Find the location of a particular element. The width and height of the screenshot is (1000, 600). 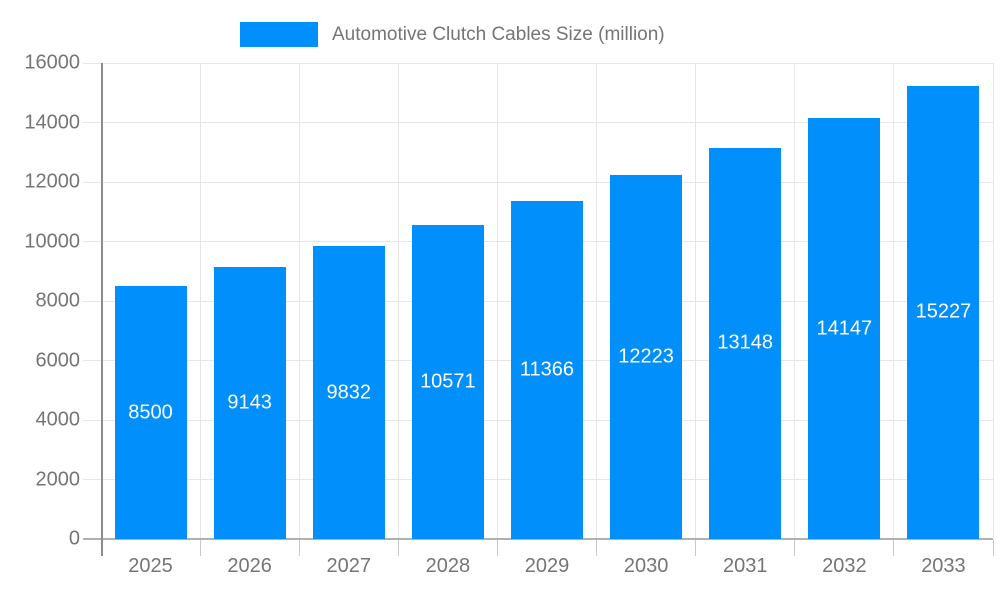

bar-2026: 9143 is located at coordinates (249, 402).